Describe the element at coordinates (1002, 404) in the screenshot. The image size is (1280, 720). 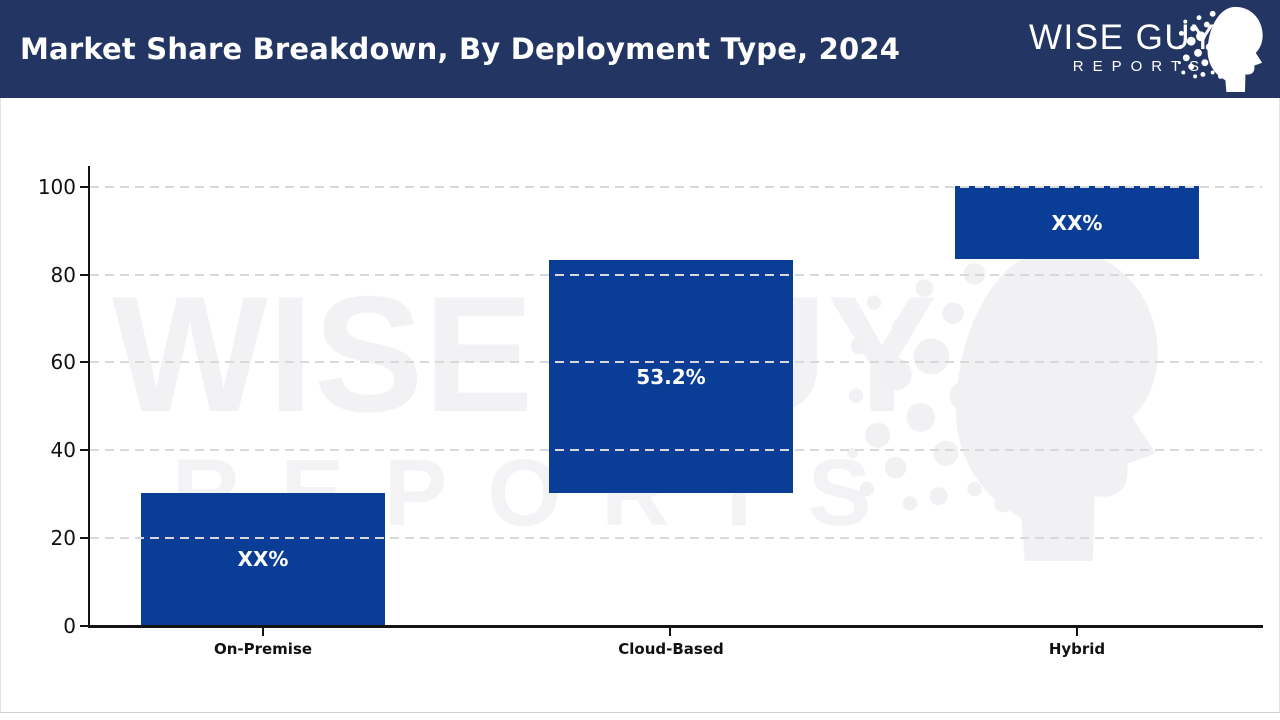
I see `watermark-head-icon` at that location.